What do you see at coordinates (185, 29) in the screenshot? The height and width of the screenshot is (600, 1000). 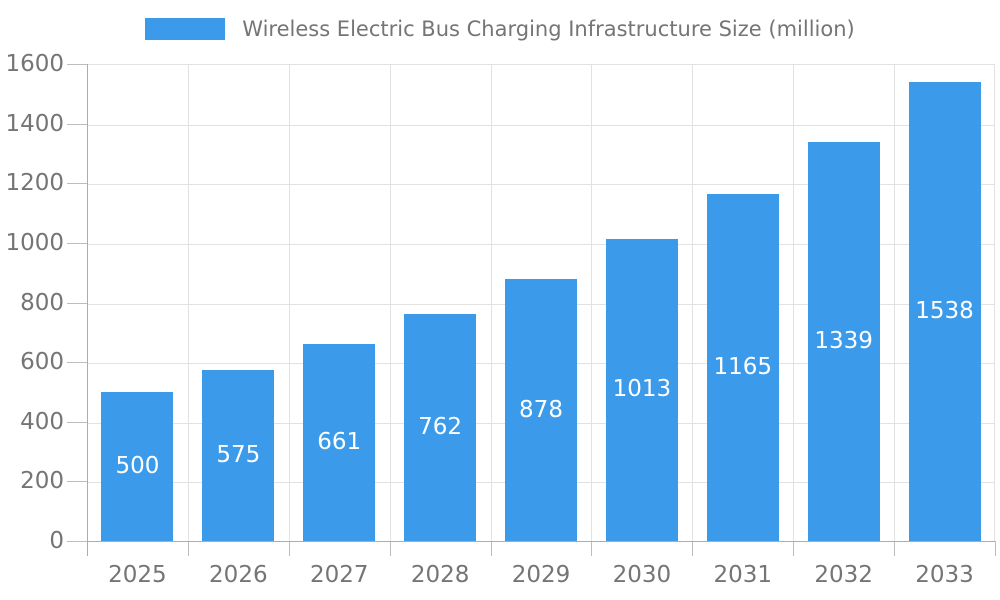 I see `legend-swatch-icon` at bounding box center [185, 29].